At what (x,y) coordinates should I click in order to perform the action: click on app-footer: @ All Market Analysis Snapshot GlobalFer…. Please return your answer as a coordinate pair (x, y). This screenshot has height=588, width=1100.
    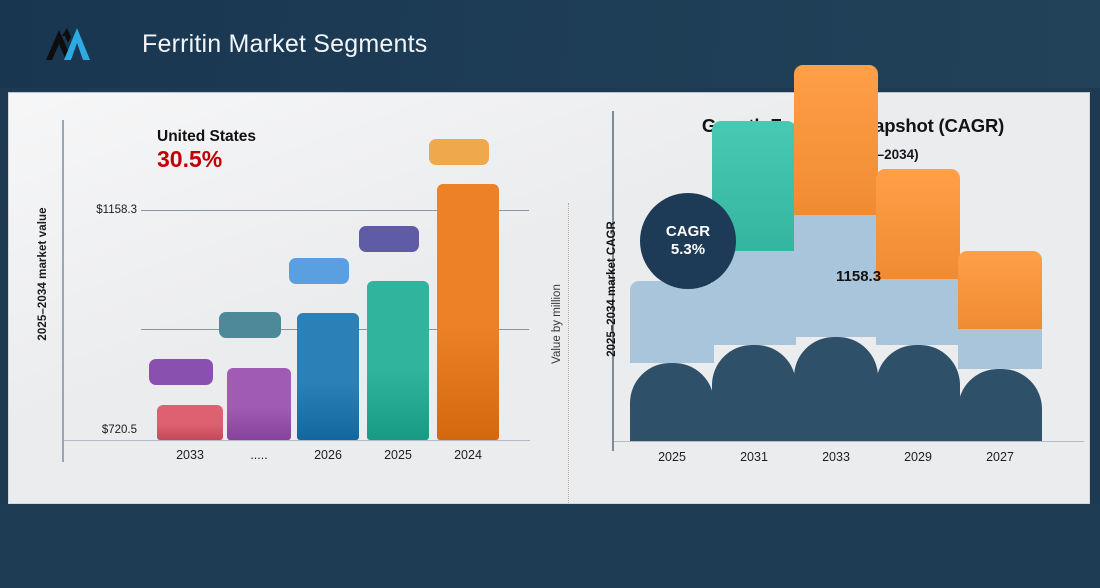
    Looking at the image, I should click on (550, 546).